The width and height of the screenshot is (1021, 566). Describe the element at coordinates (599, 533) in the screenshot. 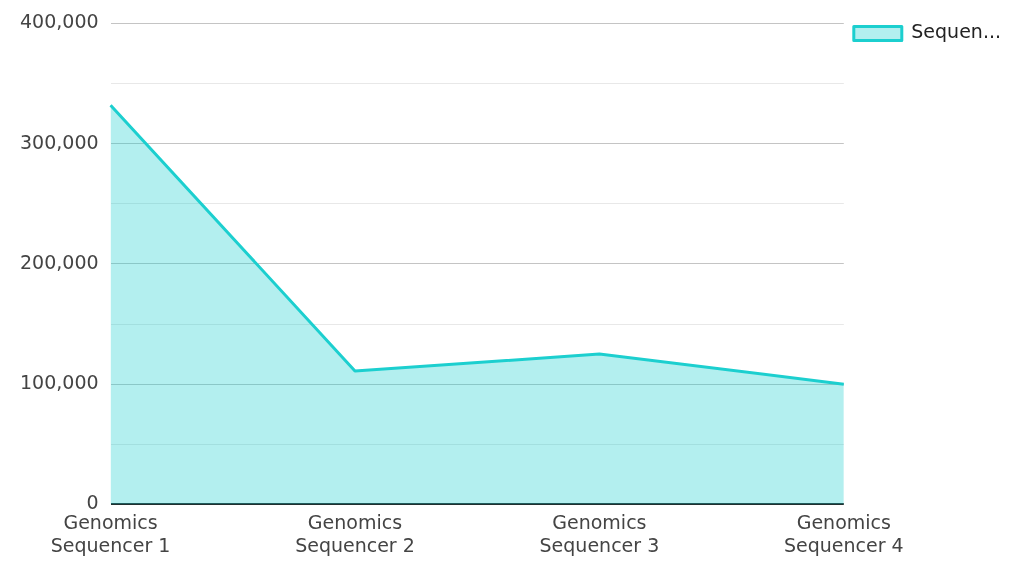

I see `x-tick-label: Genomics Sequencer 3` at that location.